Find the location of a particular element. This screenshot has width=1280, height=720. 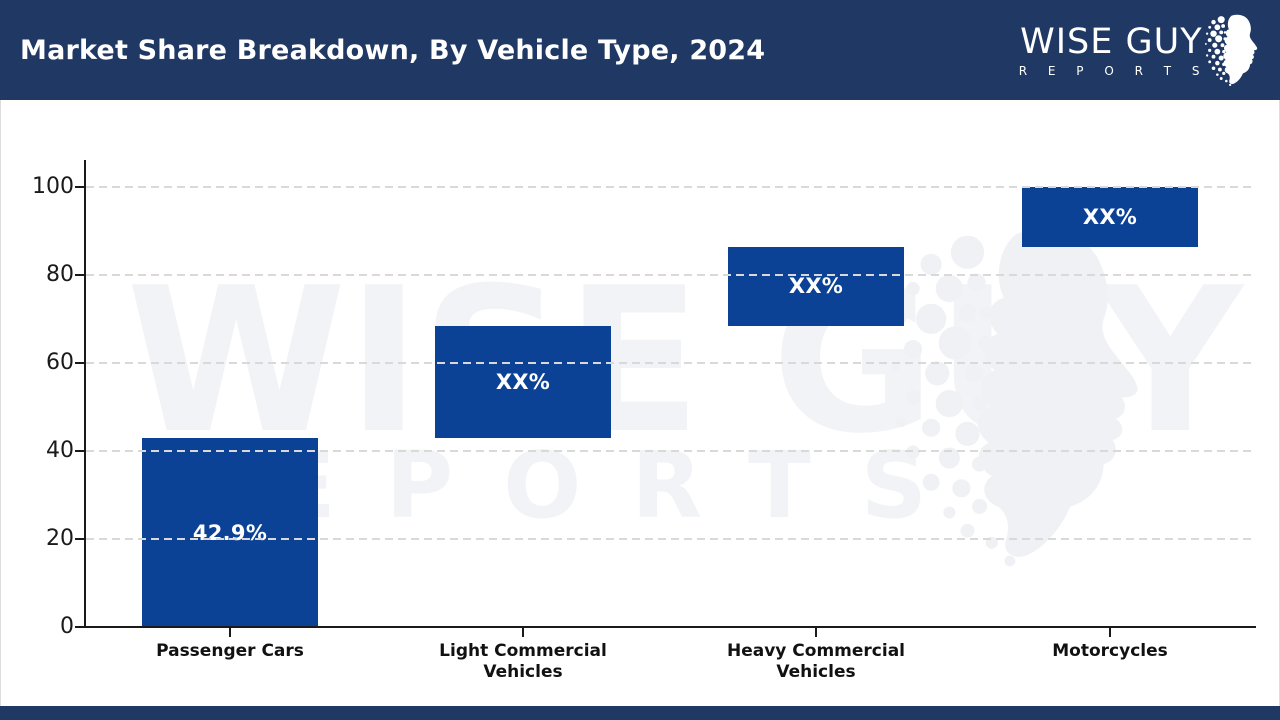

x-axis-line is located at coordinates (670, 627).